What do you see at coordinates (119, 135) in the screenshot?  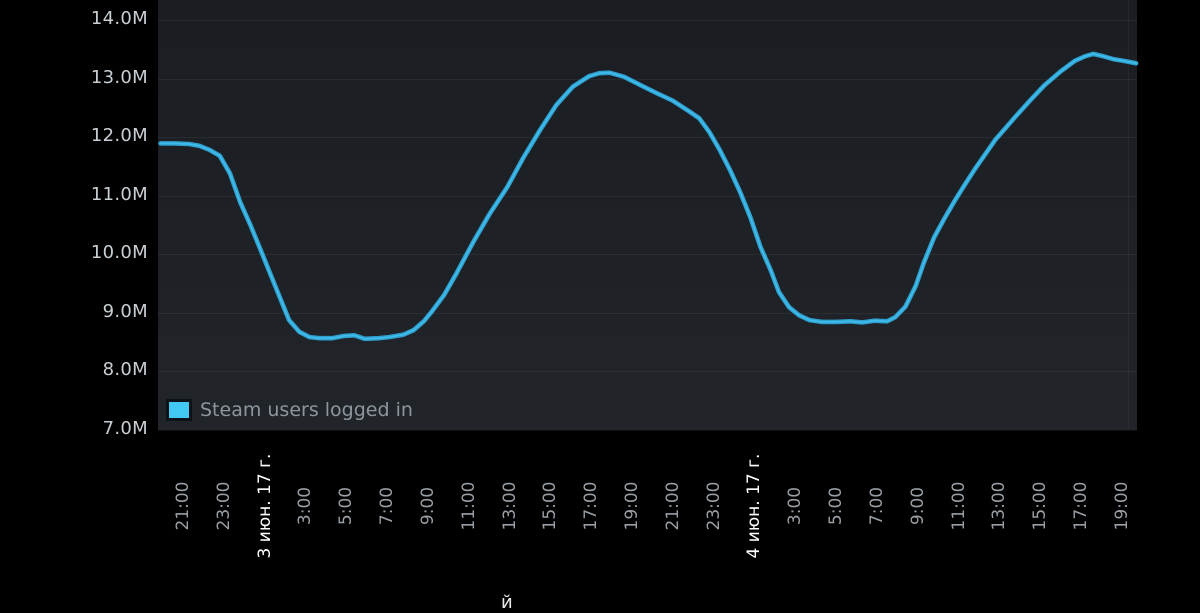 I see `y-axis-tick-label: 12.0M` at bounding box center [119, 135].